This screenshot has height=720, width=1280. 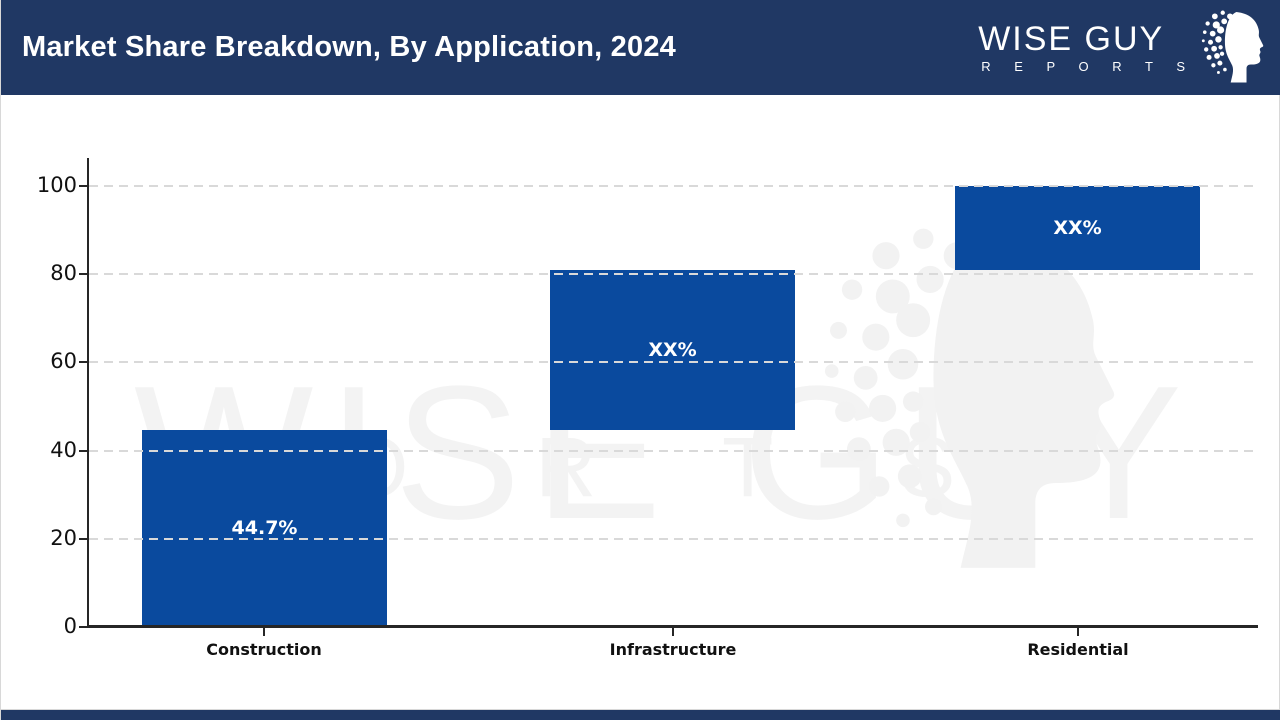 I want to click on brand-subname: R E P O R T S, so click(x=1088, y=66).